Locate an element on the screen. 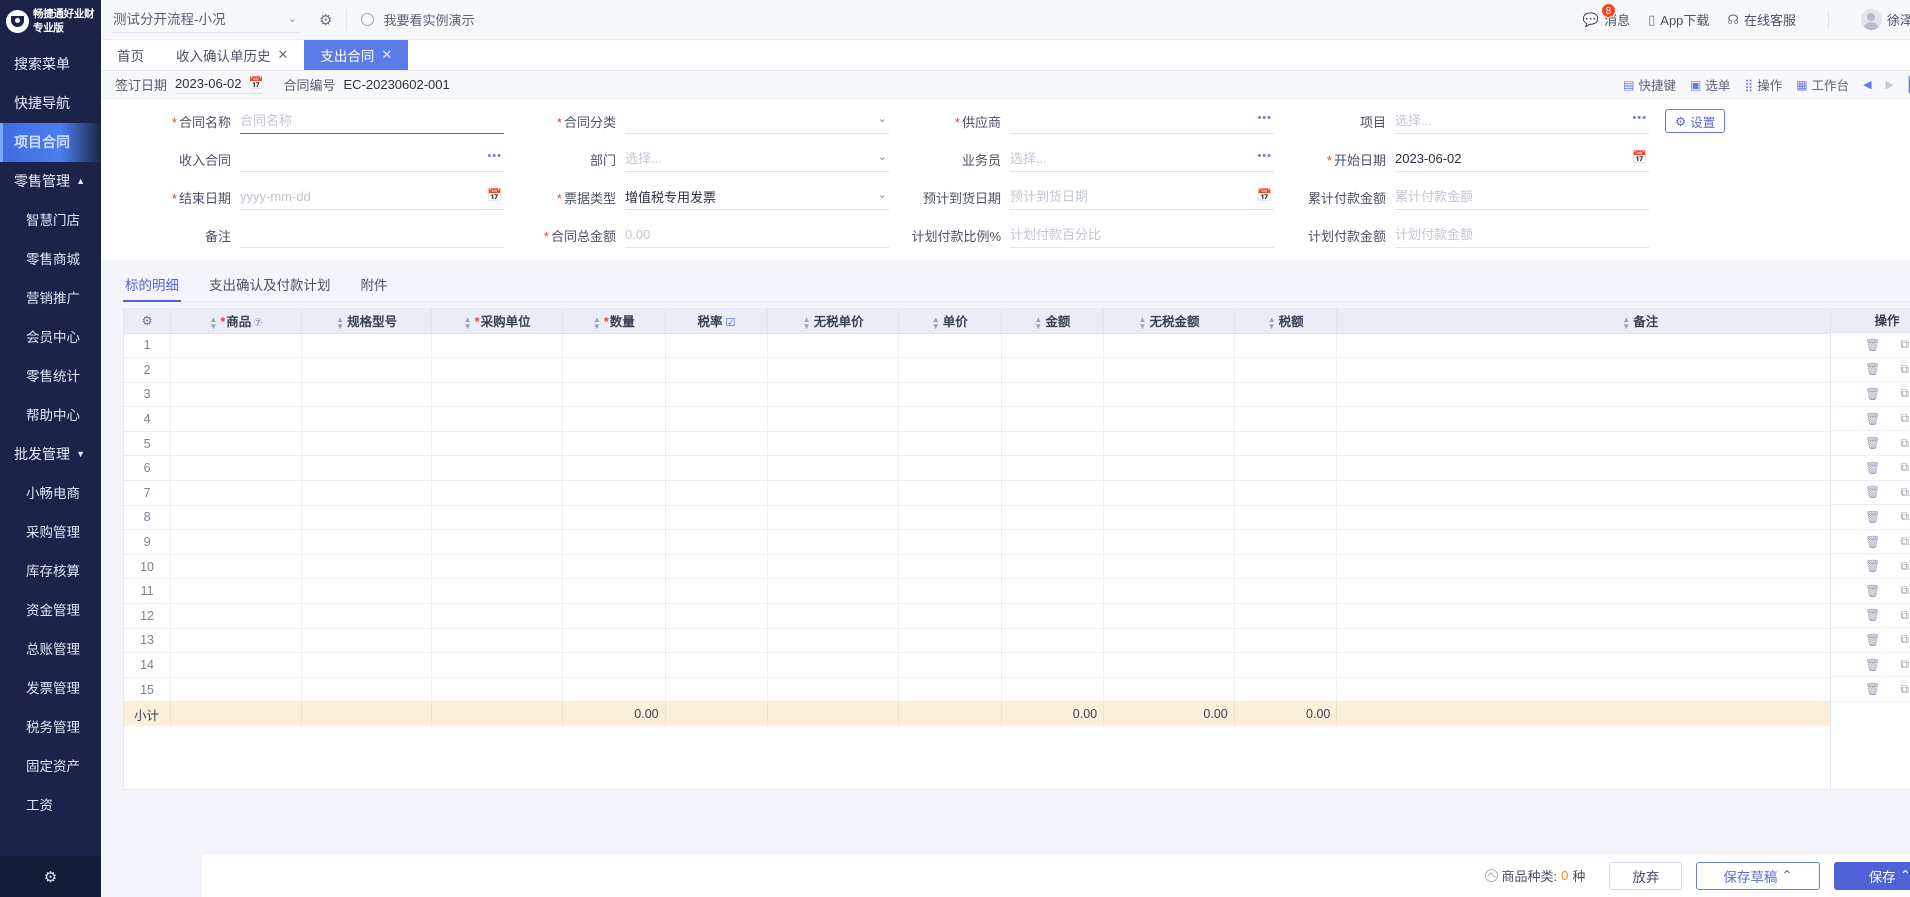 The height and width of the screenshot is (897, 1910). table-row: 4 is located at coordinates (1017, 419).